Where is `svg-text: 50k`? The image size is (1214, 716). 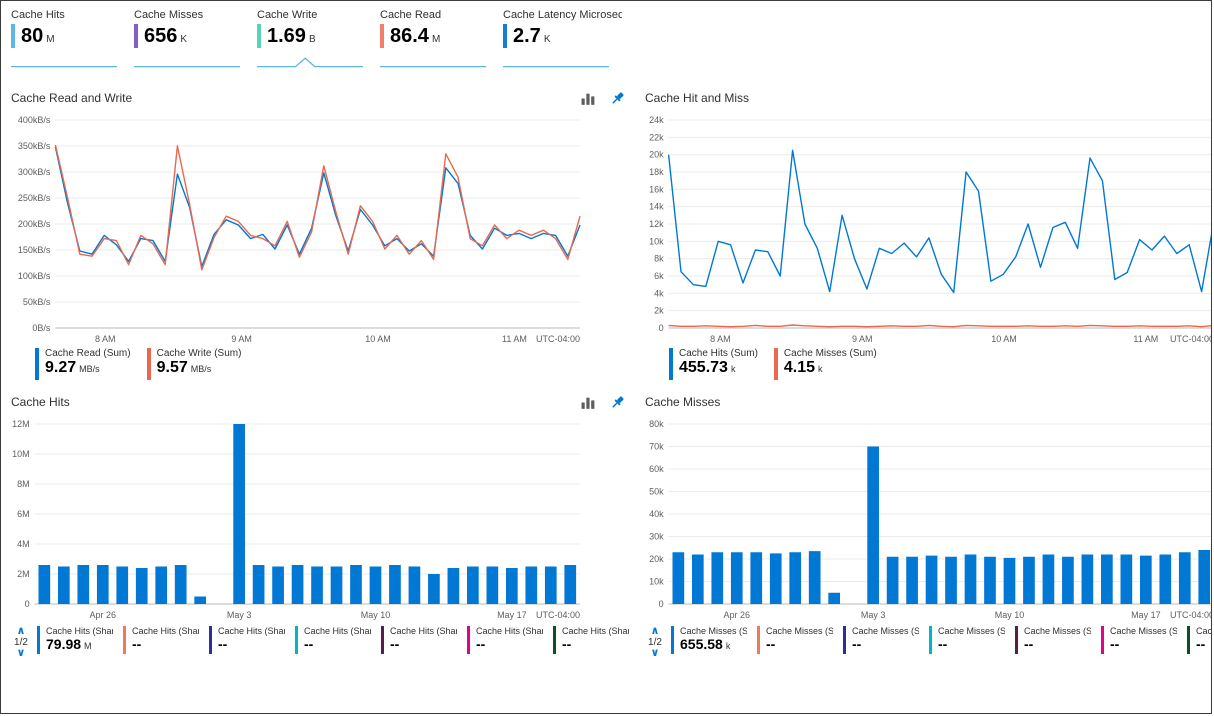 svg-text: 50k is located at coordinates (656, 492).